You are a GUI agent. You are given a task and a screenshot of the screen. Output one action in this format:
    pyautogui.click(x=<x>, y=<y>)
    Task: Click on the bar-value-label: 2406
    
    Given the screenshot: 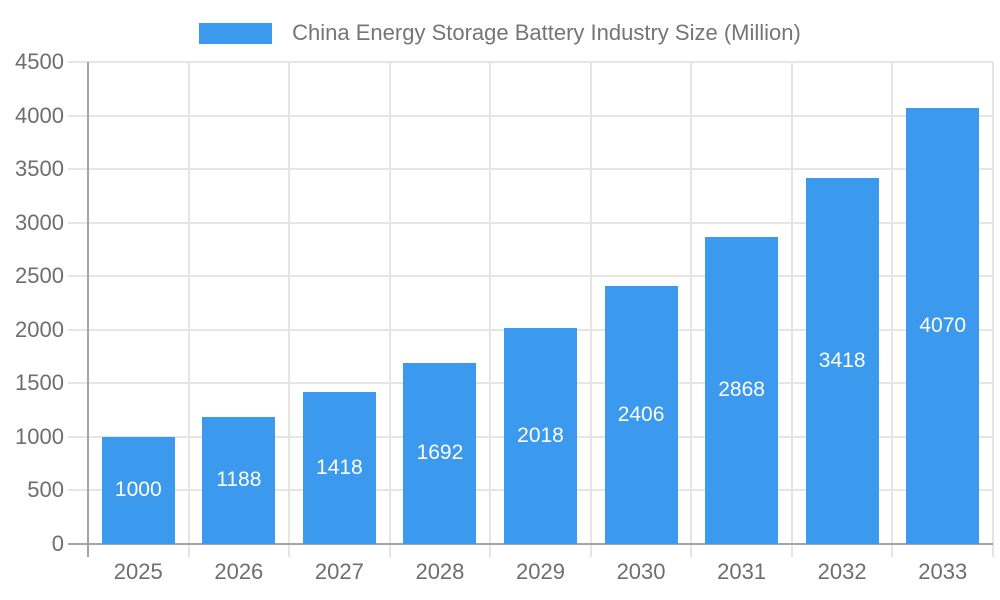 What is the action you would take?
    pyautogui.click(x=641, y=415)
    